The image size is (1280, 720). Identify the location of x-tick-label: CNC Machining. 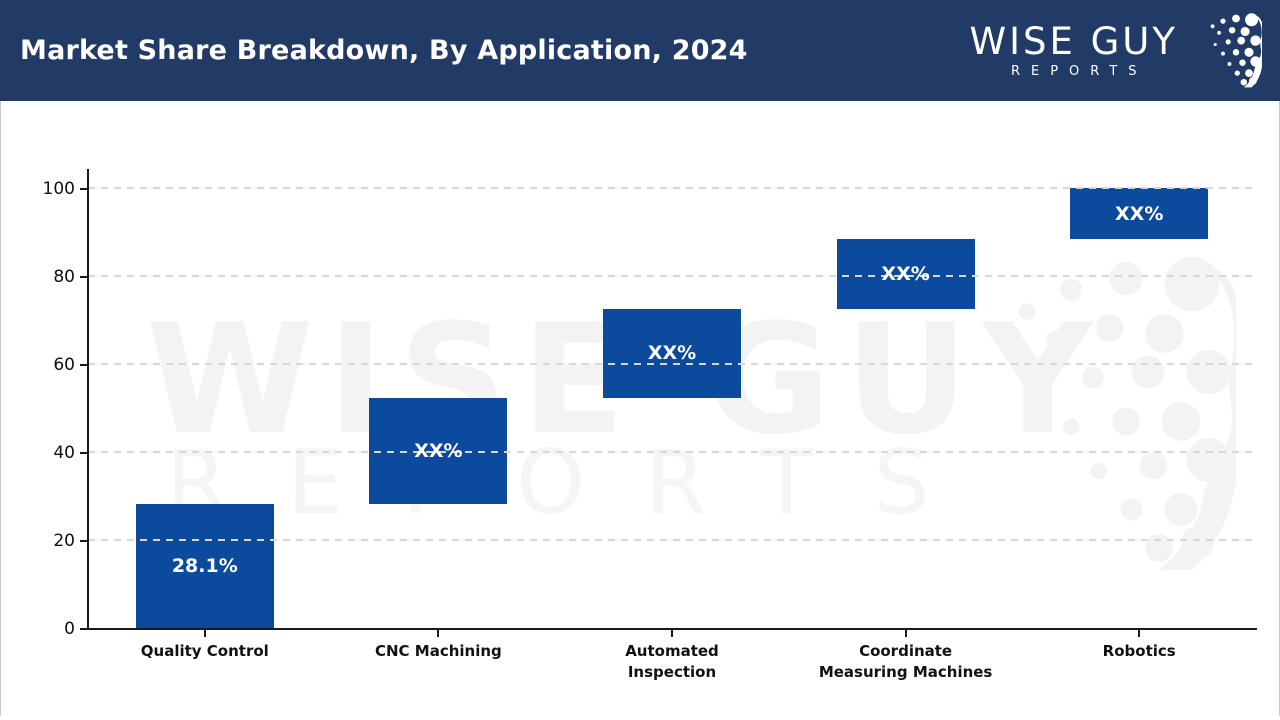
(438, 651).